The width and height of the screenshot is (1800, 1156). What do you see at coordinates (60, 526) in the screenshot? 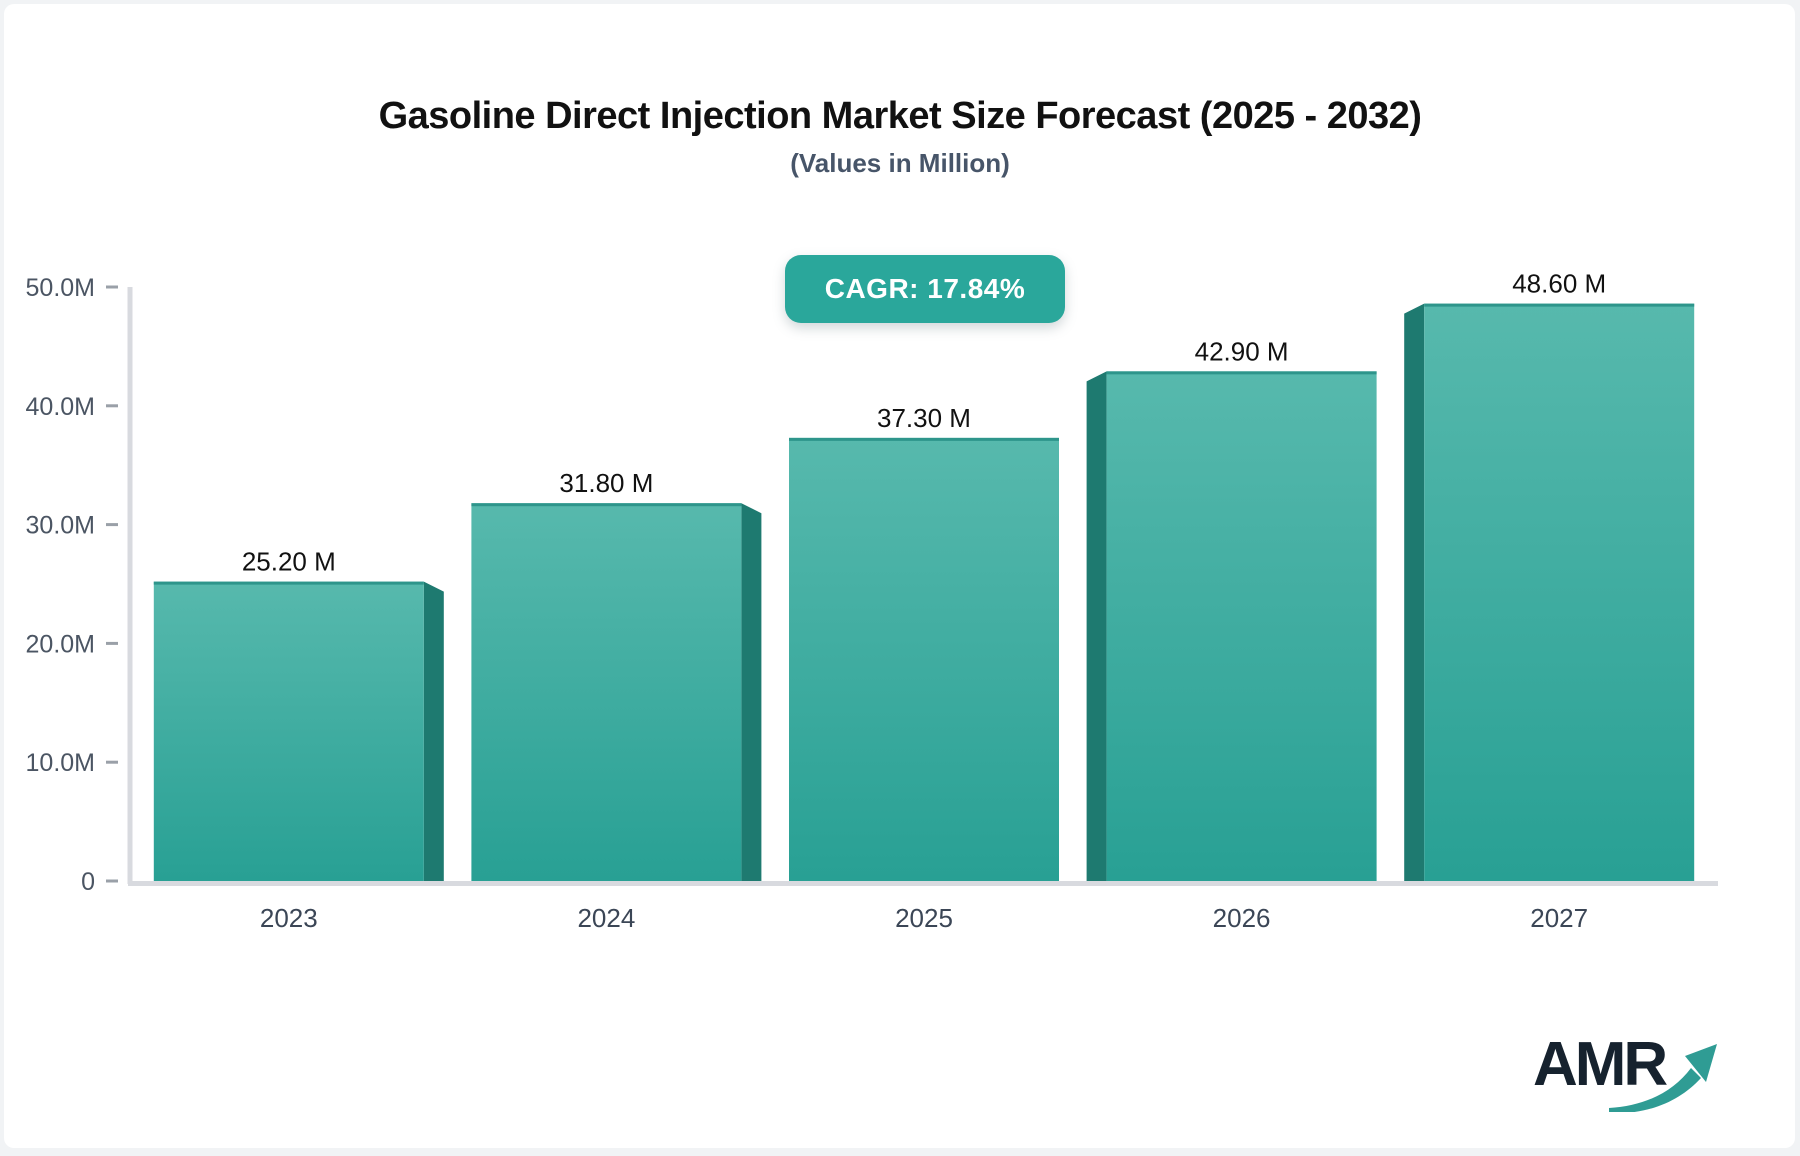
I see `y-axis-tick-label: 30.0M` at bounding box center [60, 526].